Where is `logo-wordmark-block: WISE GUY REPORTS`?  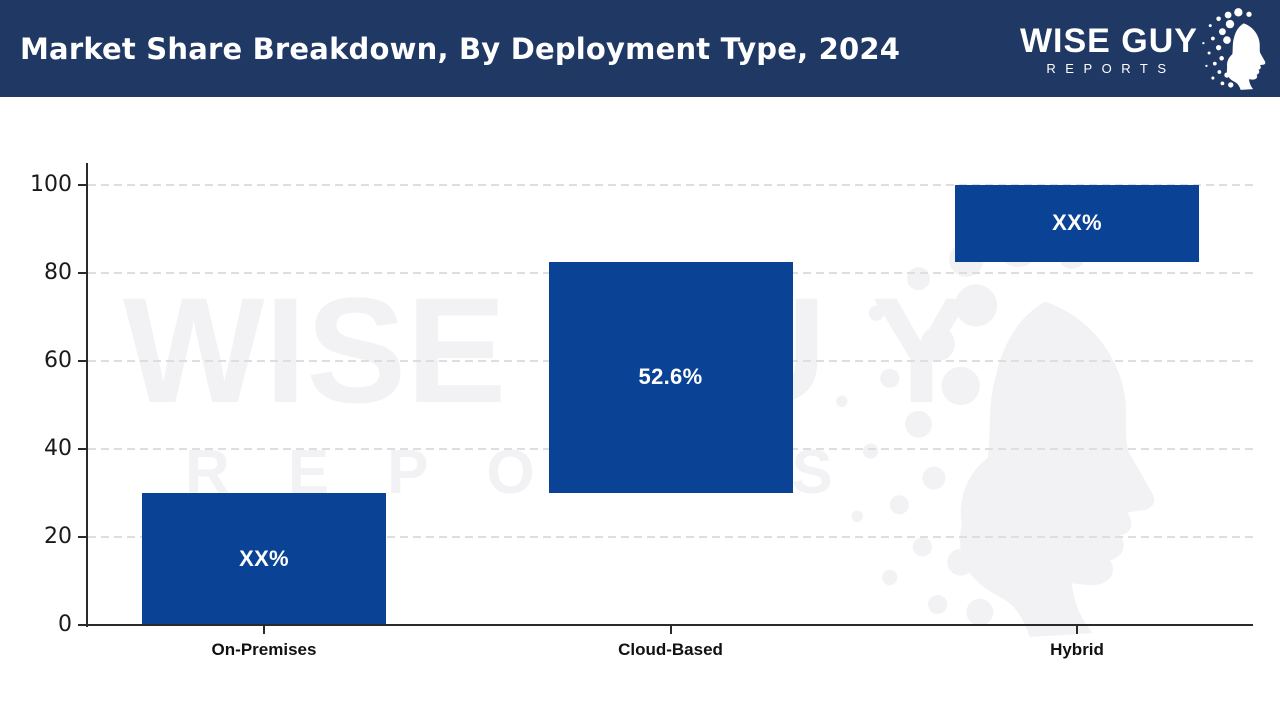
logo-wordmark-block: WISE GUY REPORTS is located at coordinates (1109, 49).